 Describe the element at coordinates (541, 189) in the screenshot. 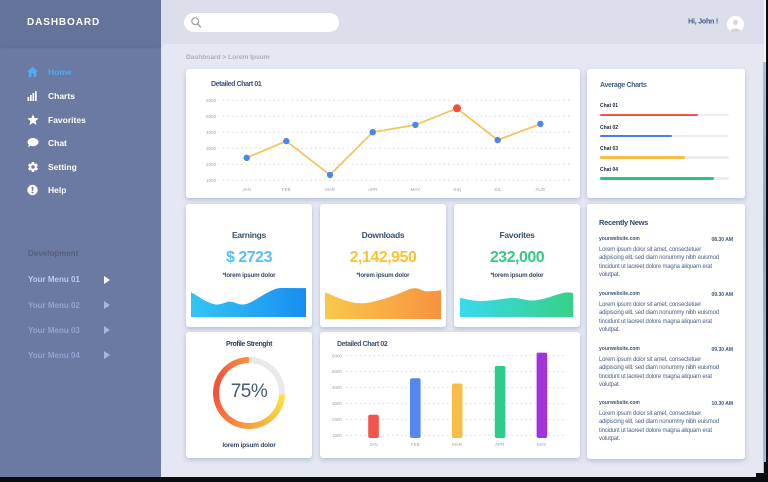

I see `svg-text: AUG` at that location.